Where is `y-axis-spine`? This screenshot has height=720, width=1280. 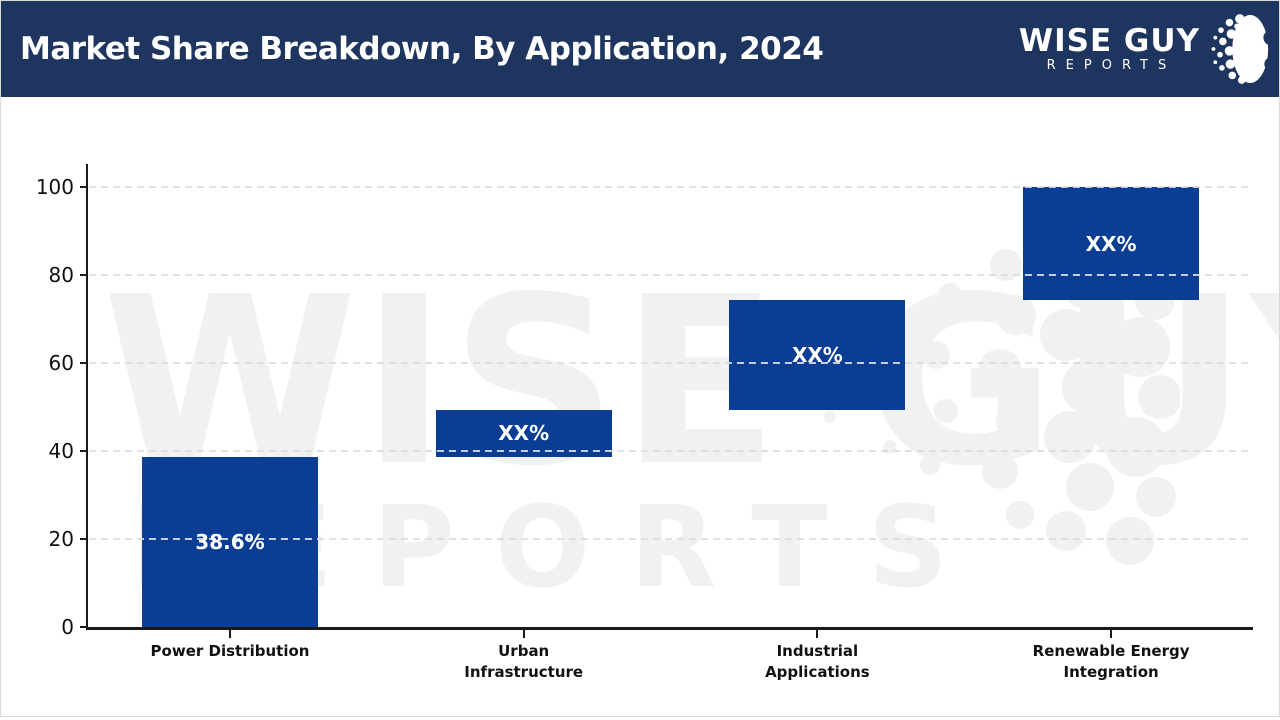 y-axis-spine is located at coordinates (87, 397).